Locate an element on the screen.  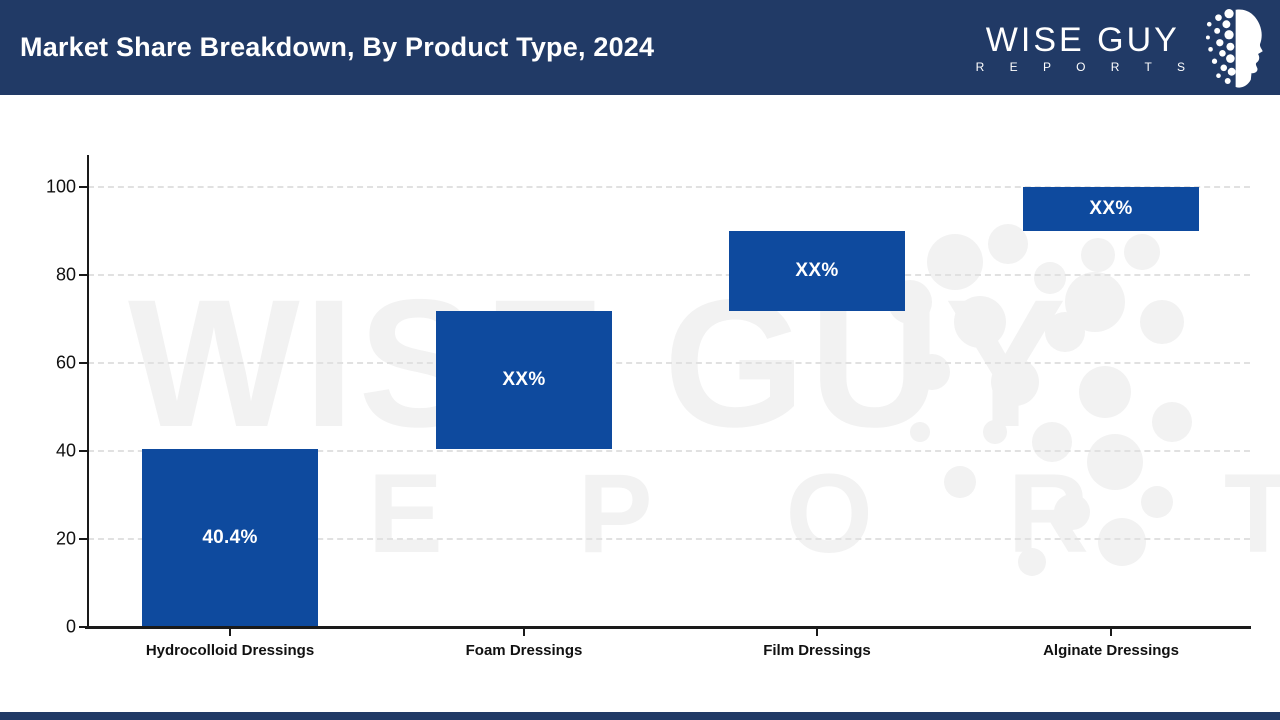
y-axis-line is located at coordinates (88, 391).